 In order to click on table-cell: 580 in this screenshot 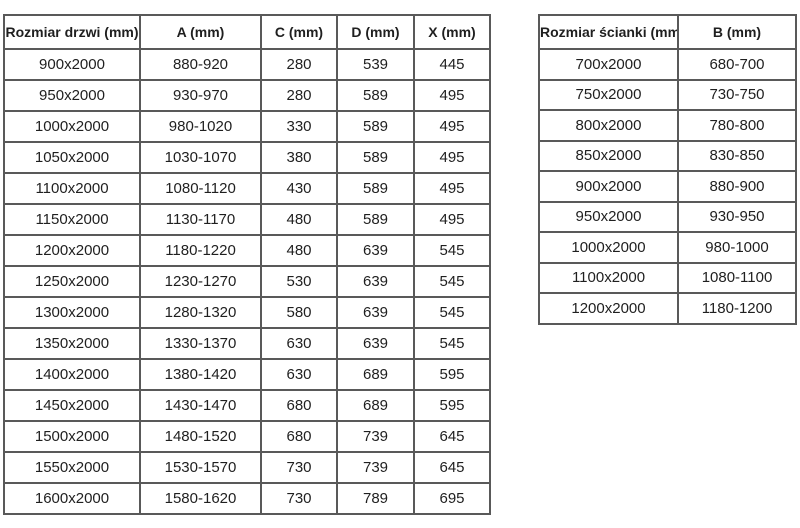, I will do `click(299, 312)`.